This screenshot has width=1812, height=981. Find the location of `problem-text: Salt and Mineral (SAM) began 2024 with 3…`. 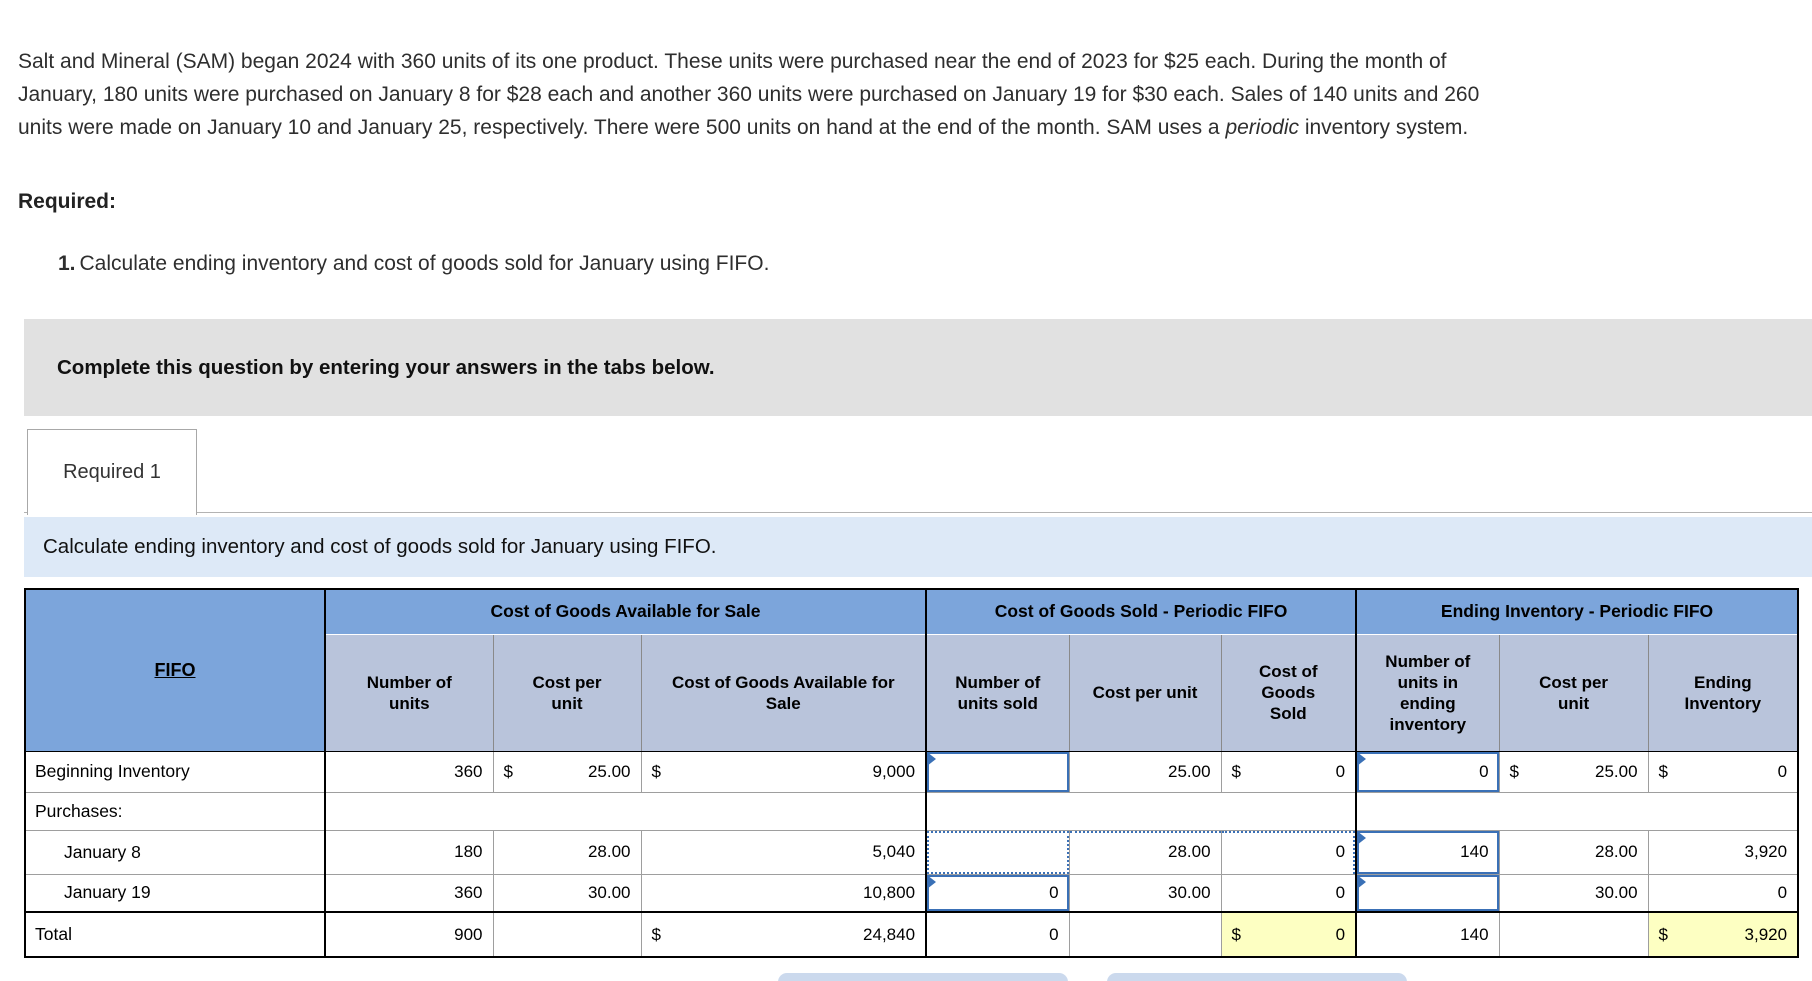

problem-text: Salt and Mineral (SAM) began 2024 with 3… is located at coordinates (768, 94).